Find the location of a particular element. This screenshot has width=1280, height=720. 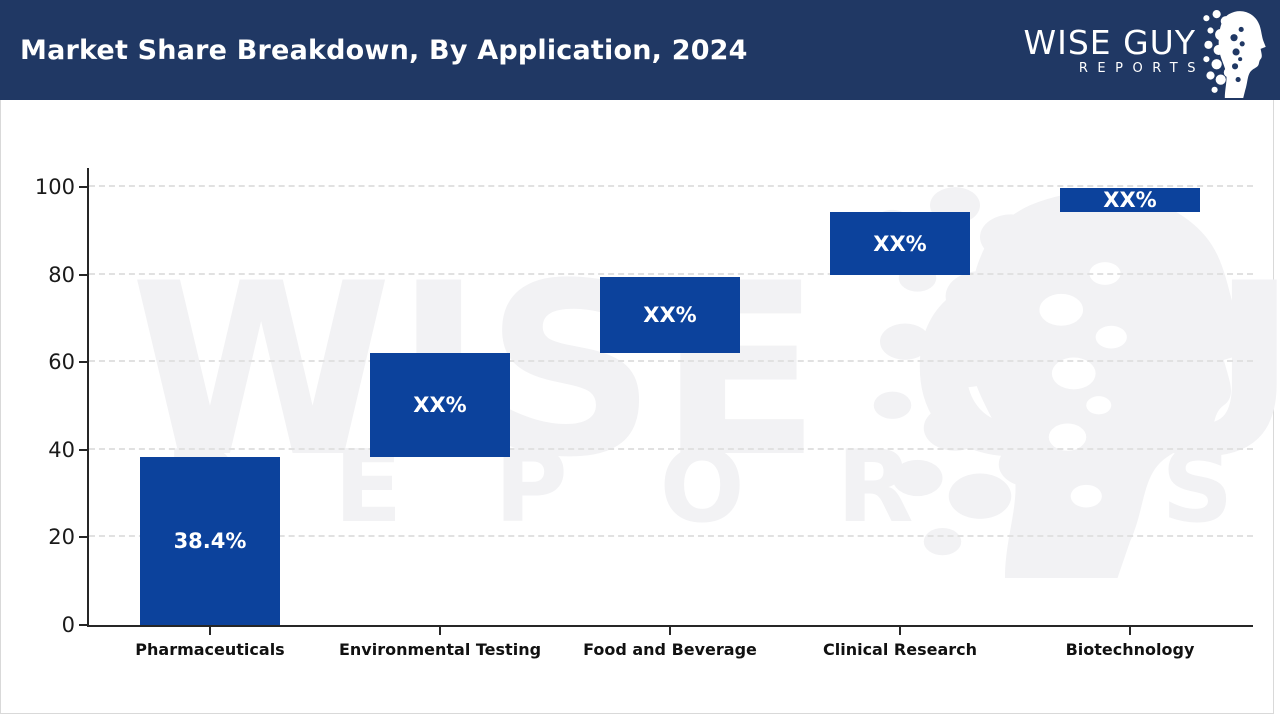

y-tick-label-0: 0 is located at coordinates (68, 625).